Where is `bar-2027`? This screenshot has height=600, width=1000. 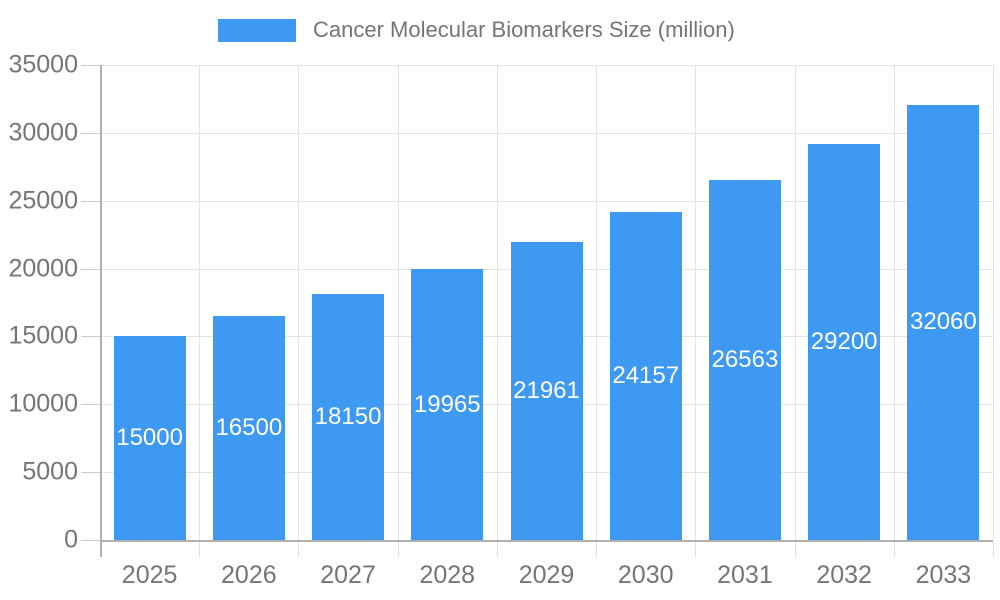 bar-2027 is located at coordinates (348, 416).